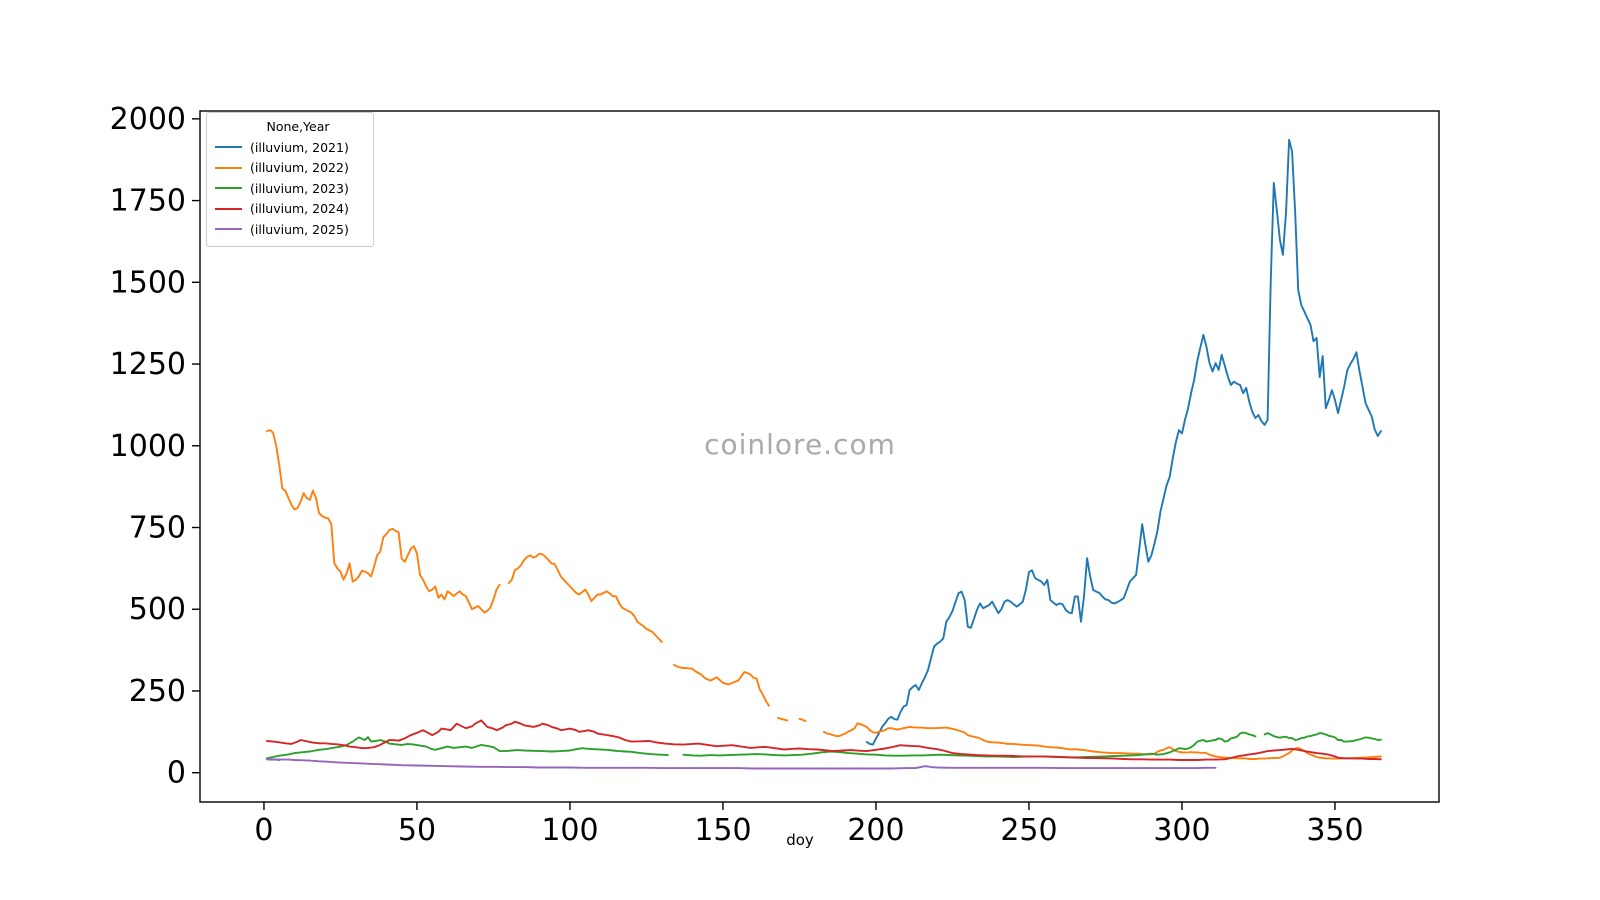  Describe the element at coordinates (299, 168) in the screenshot. I see `legend-entry-label: (illuvium, 2022)` at that location.